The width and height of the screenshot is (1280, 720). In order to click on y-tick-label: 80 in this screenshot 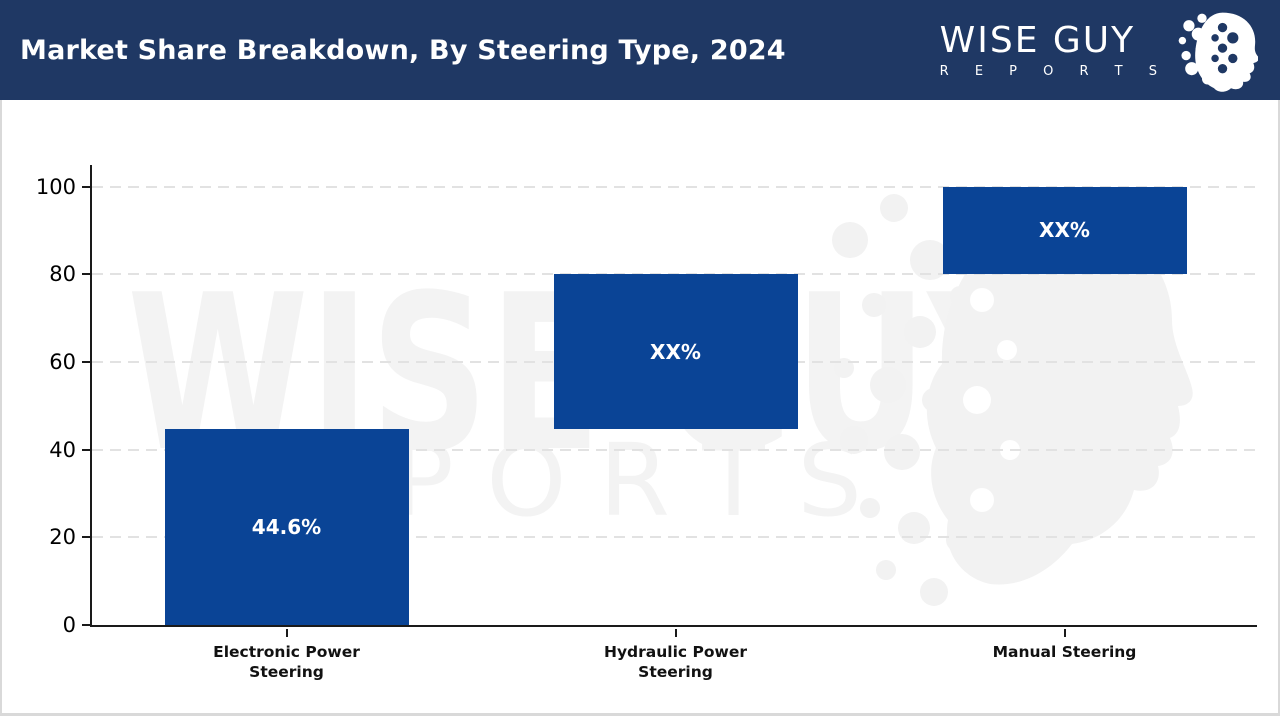, I will do `click(62, 274)`.